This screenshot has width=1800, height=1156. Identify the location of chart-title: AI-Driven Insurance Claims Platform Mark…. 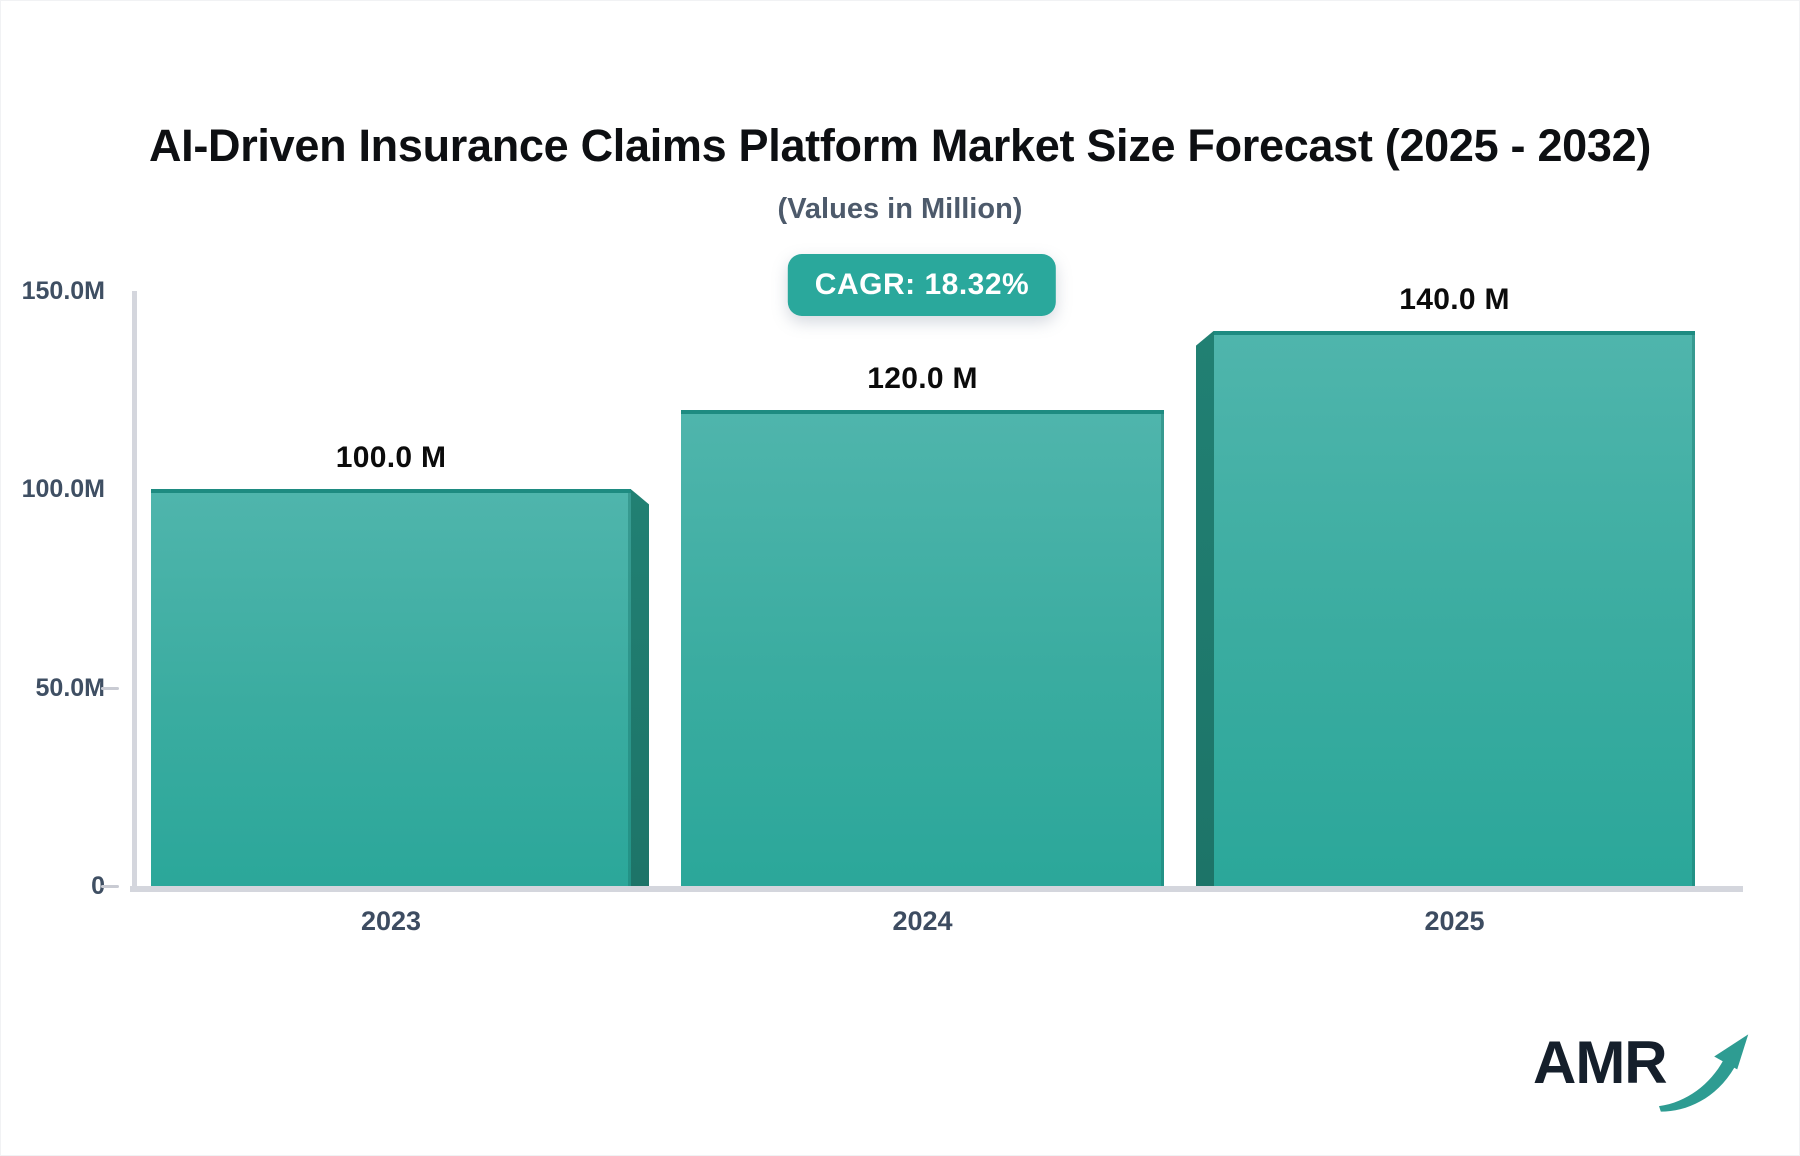
(900, 145).